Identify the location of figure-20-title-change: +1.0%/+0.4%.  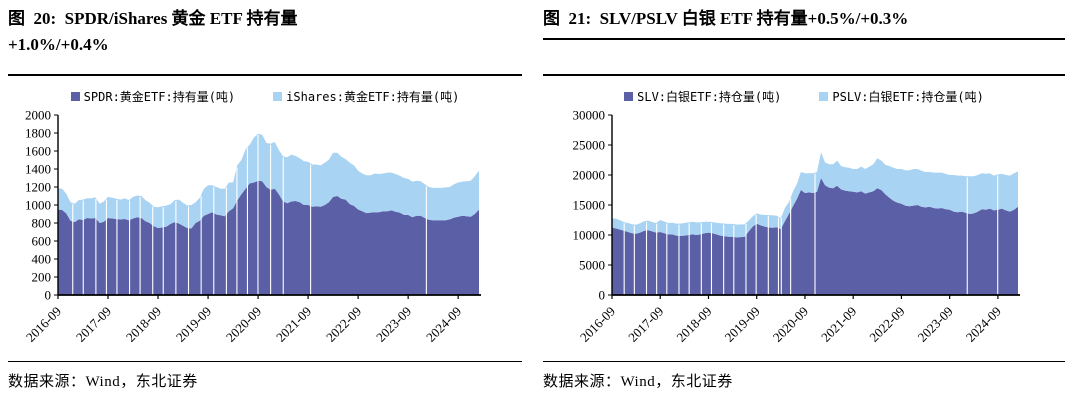
(58, 44).